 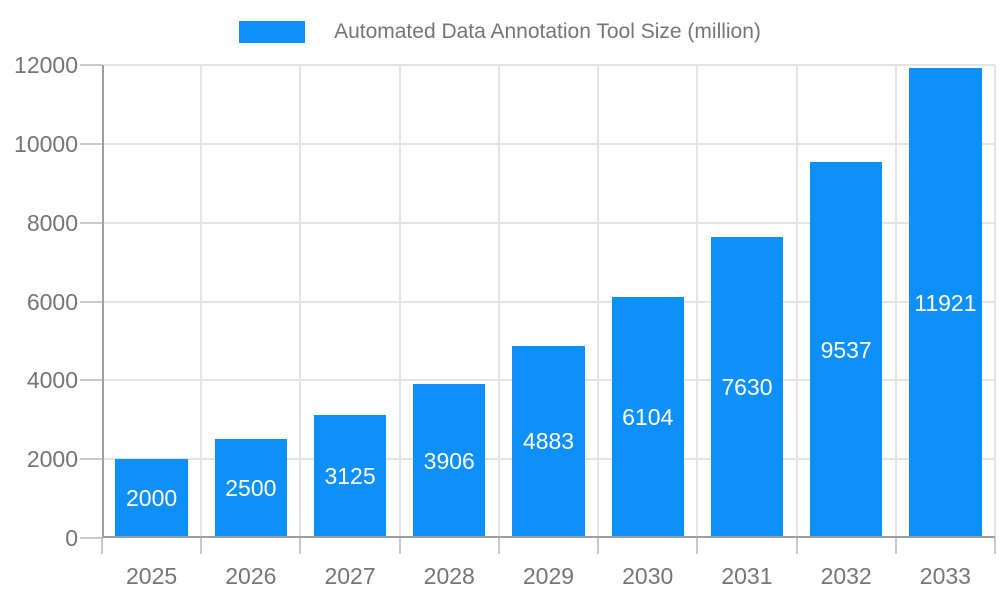 I want to click on y-tick-label: 0, so click(x=71, y=538).